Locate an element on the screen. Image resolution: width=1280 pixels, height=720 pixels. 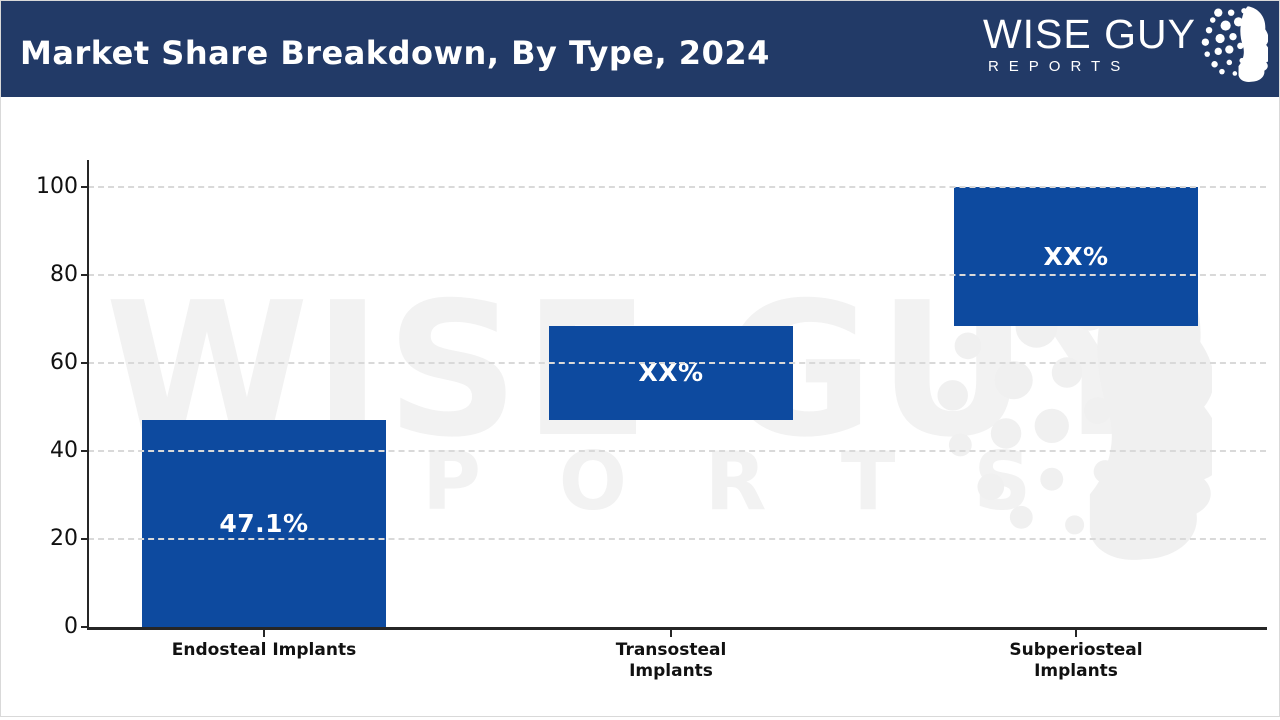
x-axis-label: Subperiosteal Implants is located at coordinates (1076, 661).